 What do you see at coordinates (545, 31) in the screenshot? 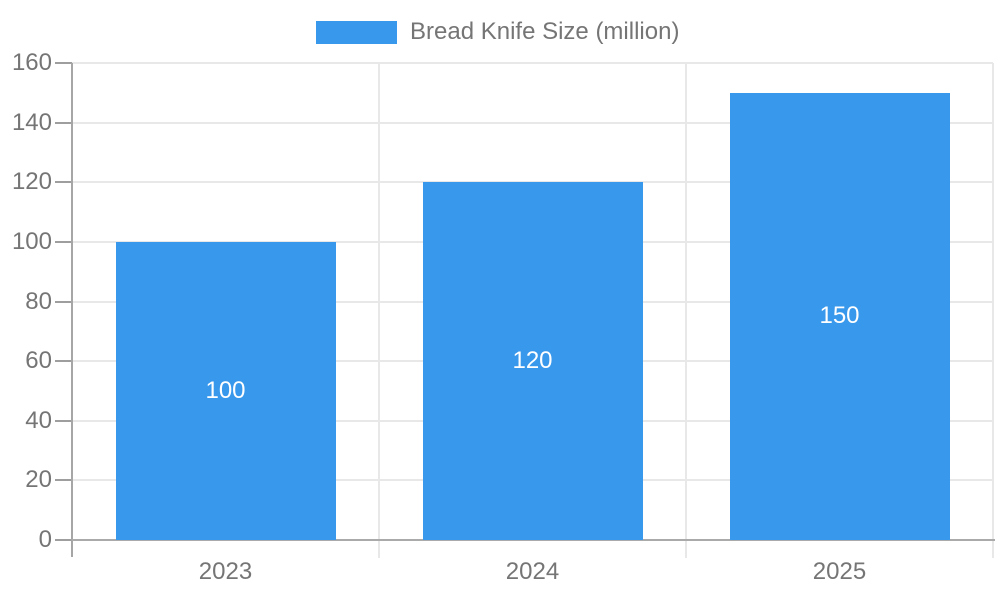
I see `legend-label: Bread Knife Size (million)` at bounding box center [545, 31].